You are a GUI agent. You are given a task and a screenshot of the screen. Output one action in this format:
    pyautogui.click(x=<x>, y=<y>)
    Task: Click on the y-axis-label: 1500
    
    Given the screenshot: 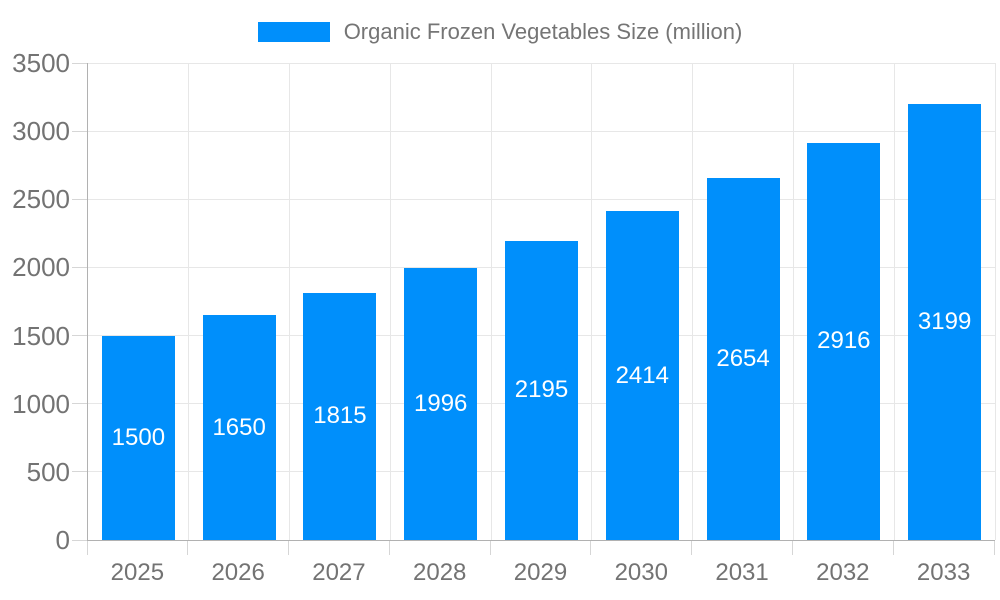 What is the action you would take?
    pyautogui.click(x=41, y=335)
    